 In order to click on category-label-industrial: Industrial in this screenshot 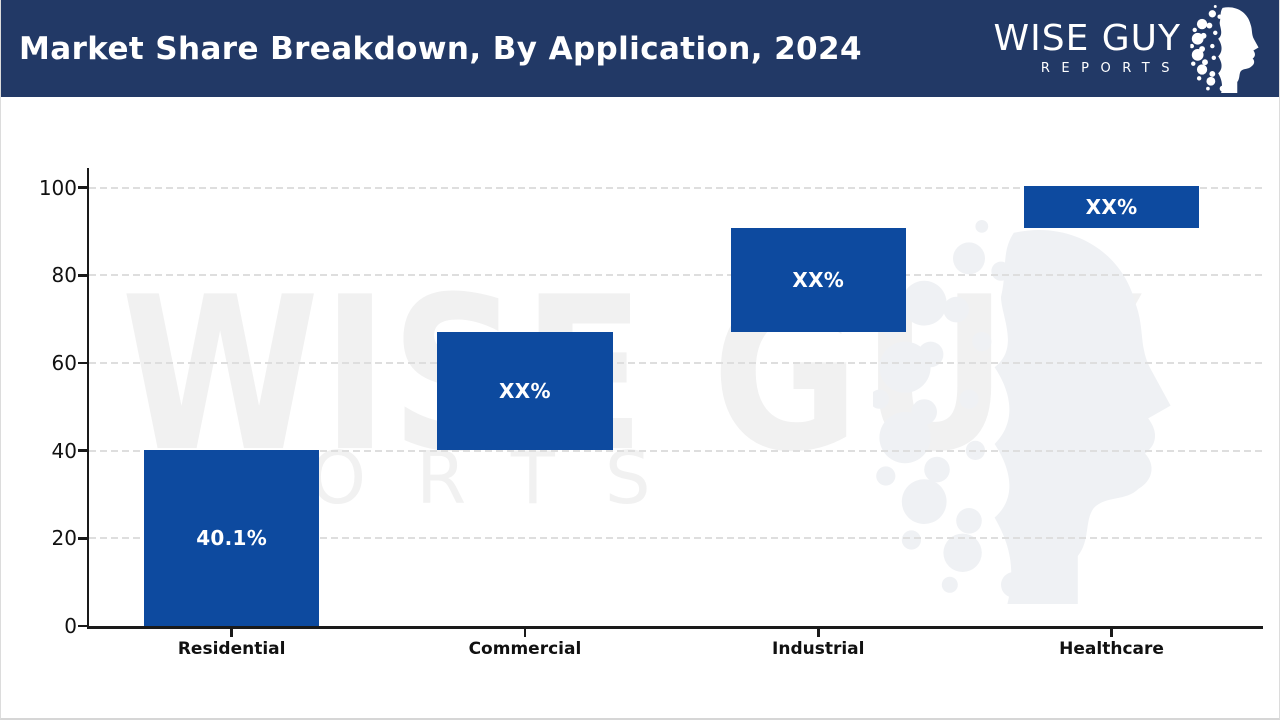, I will do `click(818, 649)`.